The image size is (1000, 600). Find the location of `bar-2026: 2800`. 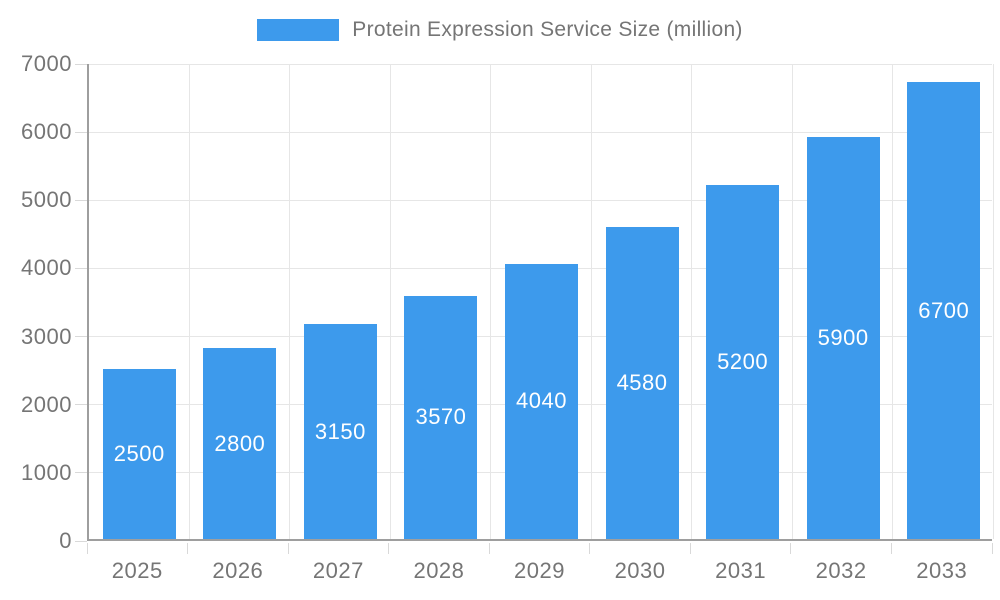

bar-2026: 2800 is located at coordinates (240, 443).